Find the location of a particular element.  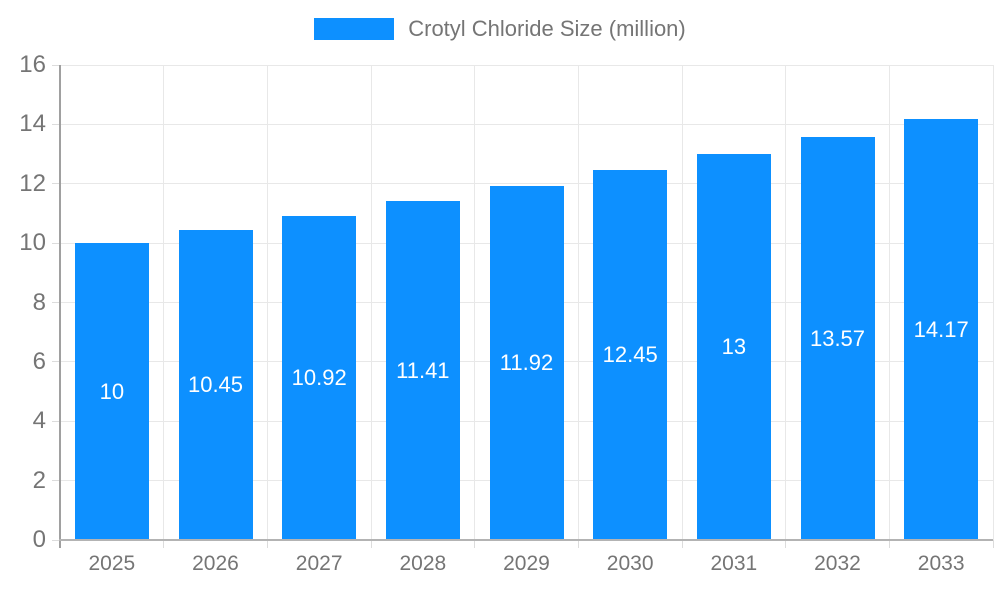

x-axis-label: 2029 is located at coordinates (526, 563).